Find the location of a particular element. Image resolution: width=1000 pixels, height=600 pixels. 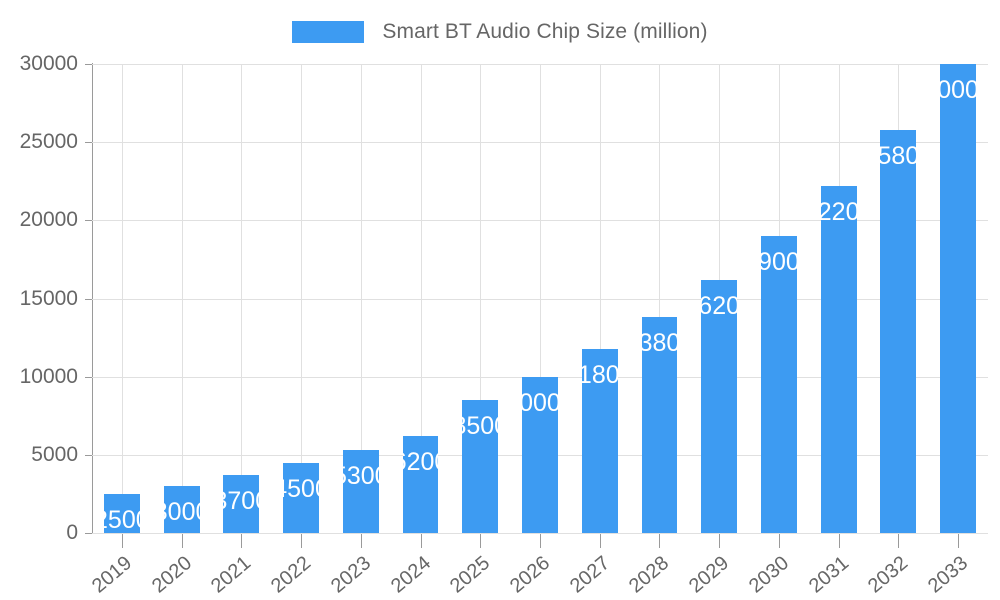

bar: 2500 is located at coordinates (121, 513).